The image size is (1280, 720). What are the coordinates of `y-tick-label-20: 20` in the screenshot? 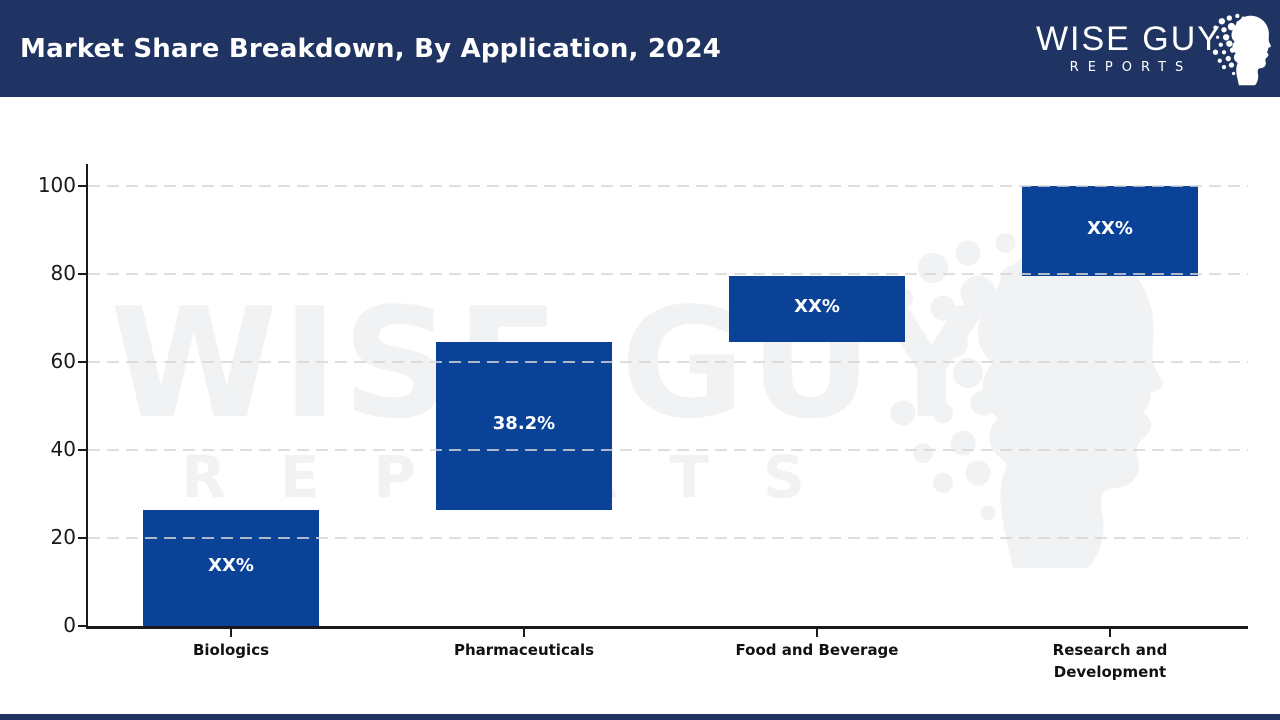 It's located at (63, 537).